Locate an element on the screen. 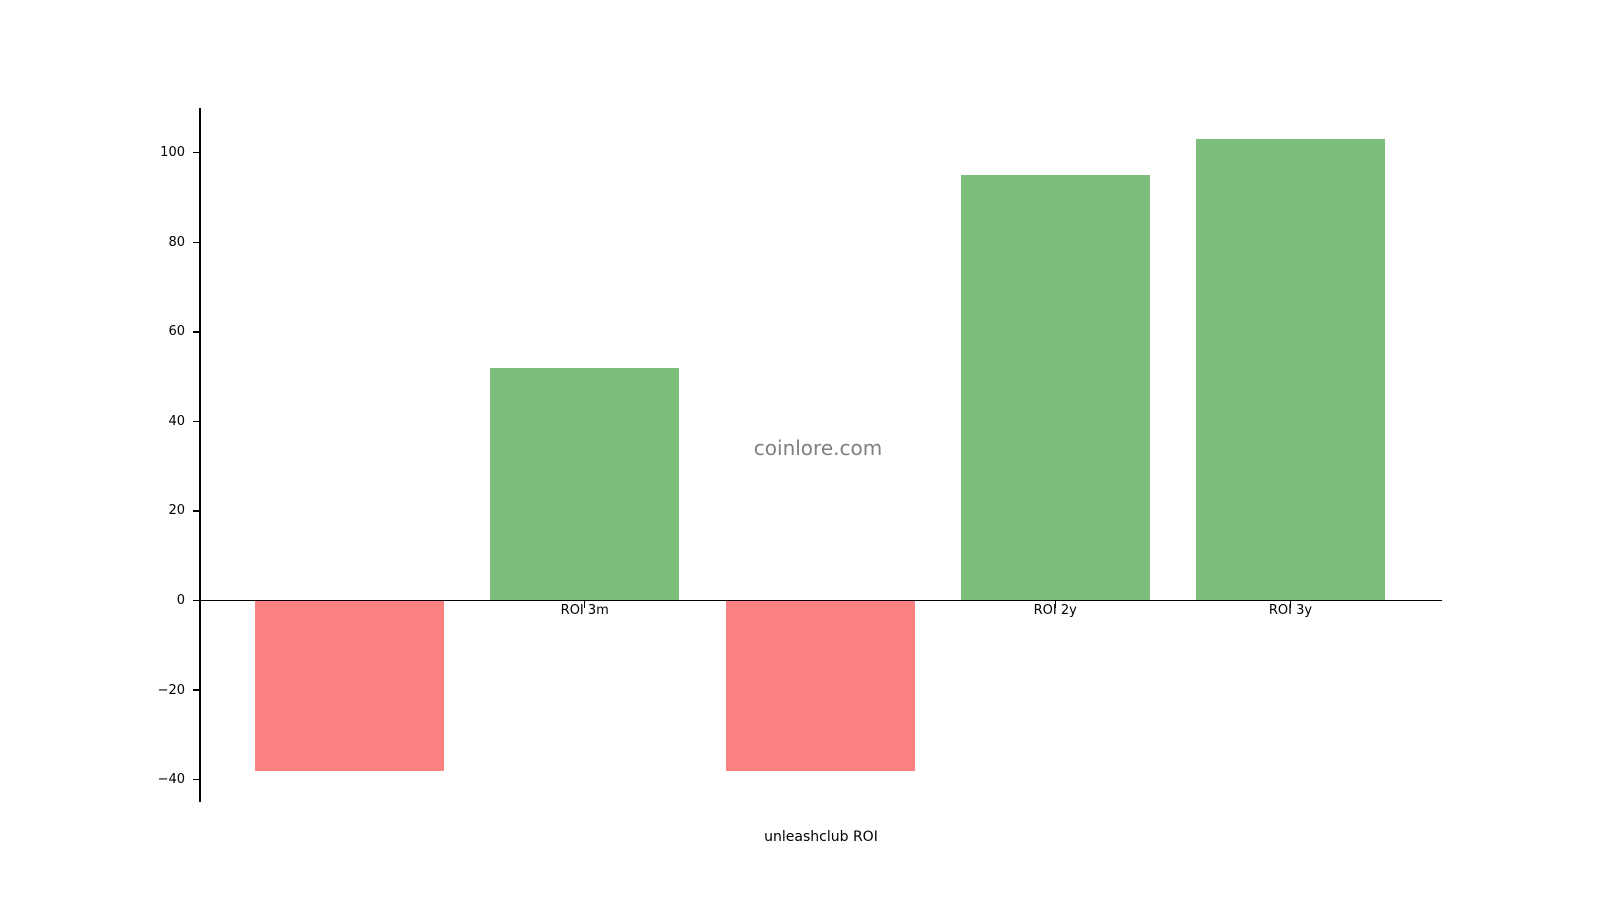 This screenshot has width=1600, height=900. y-axis-spine is located at coordinates (200, 455).